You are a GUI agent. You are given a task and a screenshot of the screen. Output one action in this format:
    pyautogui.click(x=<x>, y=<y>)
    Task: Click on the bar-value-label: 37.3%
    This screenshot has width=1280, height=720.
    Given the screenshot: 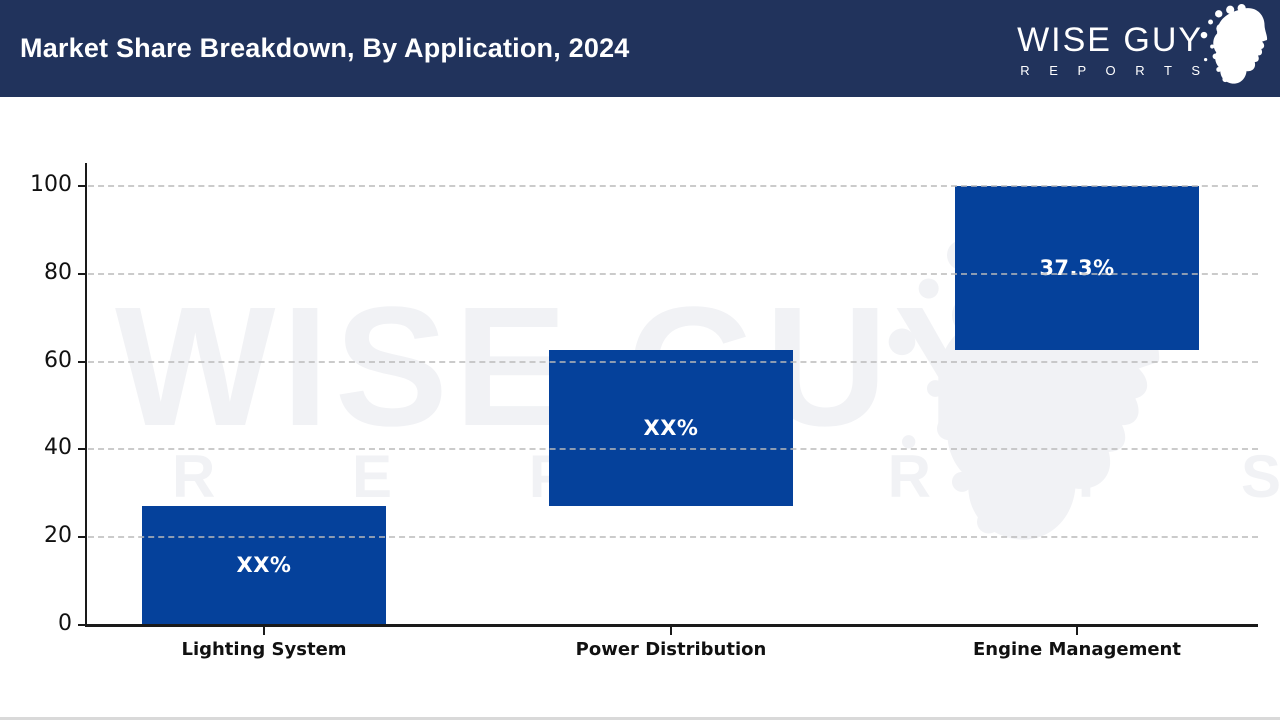 What is the action you would take?
    pyautogui.click(x=1077, y=267)
    